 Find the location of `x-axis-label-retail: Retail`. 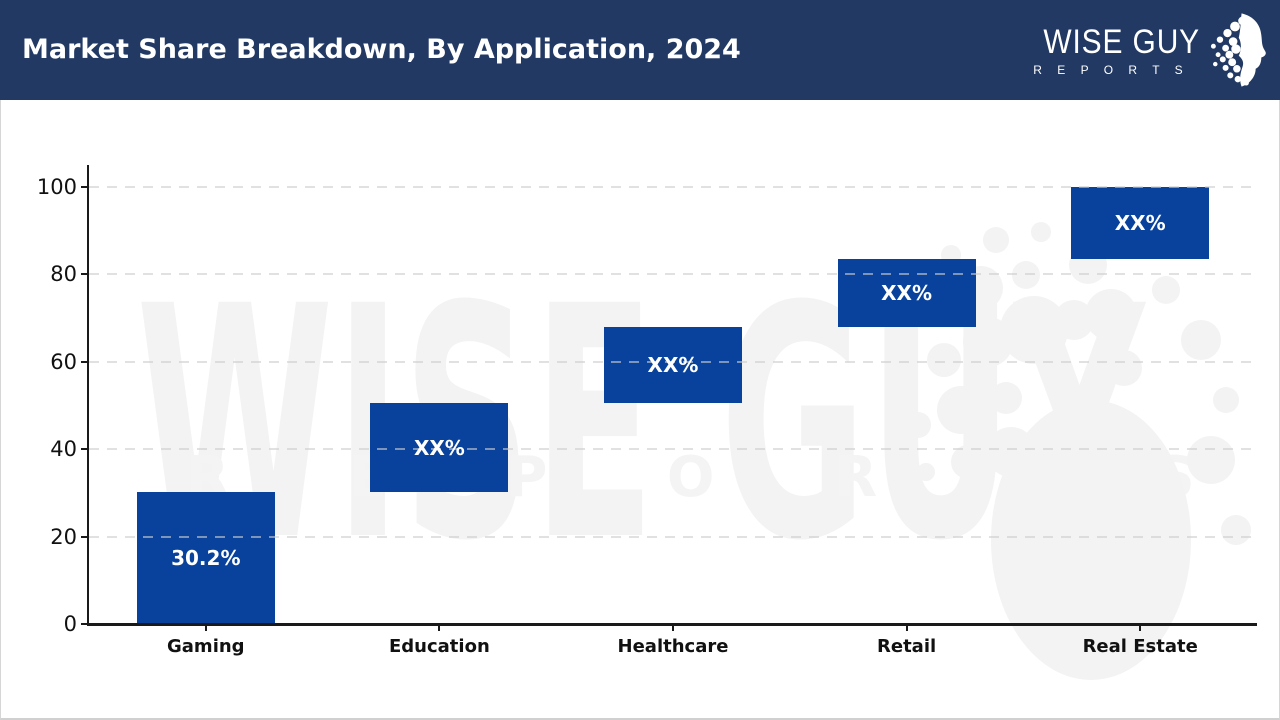

x-axis-label-retail: Retail is located at coordinates (907, 646).